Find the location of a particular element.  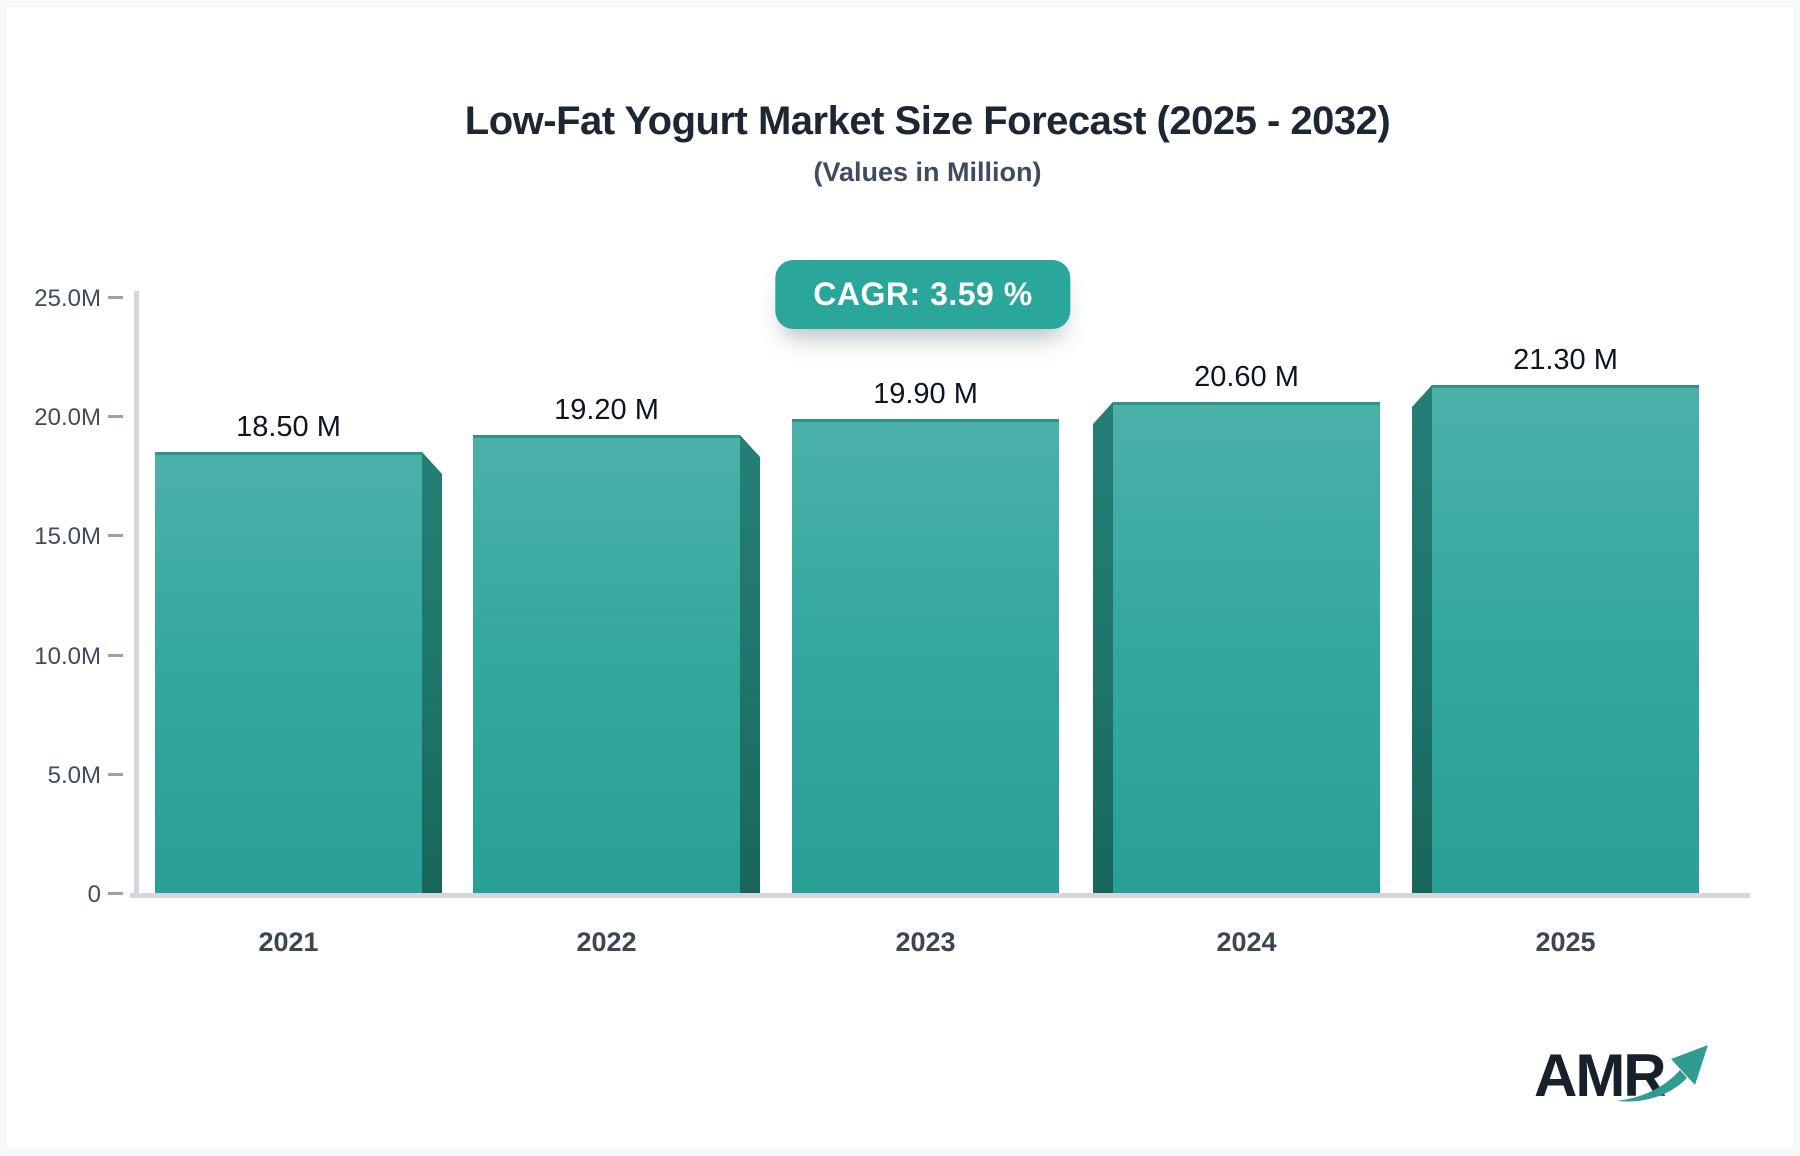

x-axis-line is located at coordinates (940, 895).